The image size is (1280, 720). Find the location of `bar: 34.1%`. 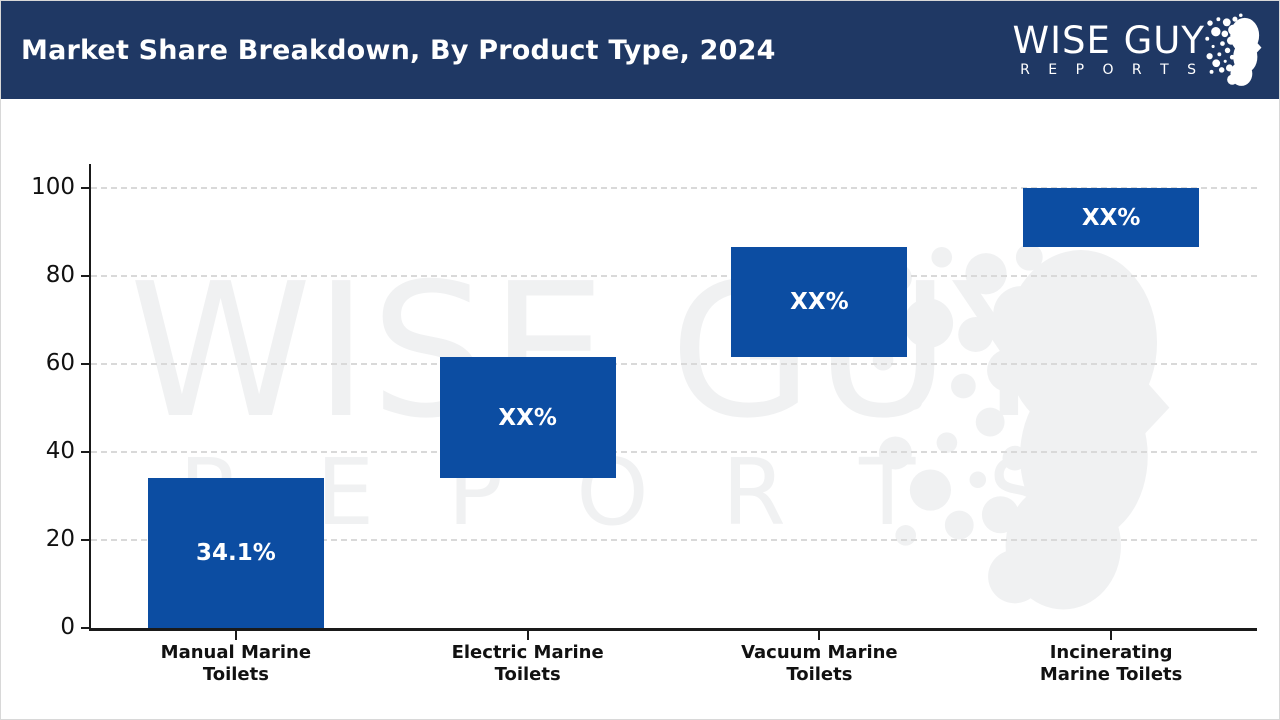

bar: 34.1% is located at coordinates (235, 552).